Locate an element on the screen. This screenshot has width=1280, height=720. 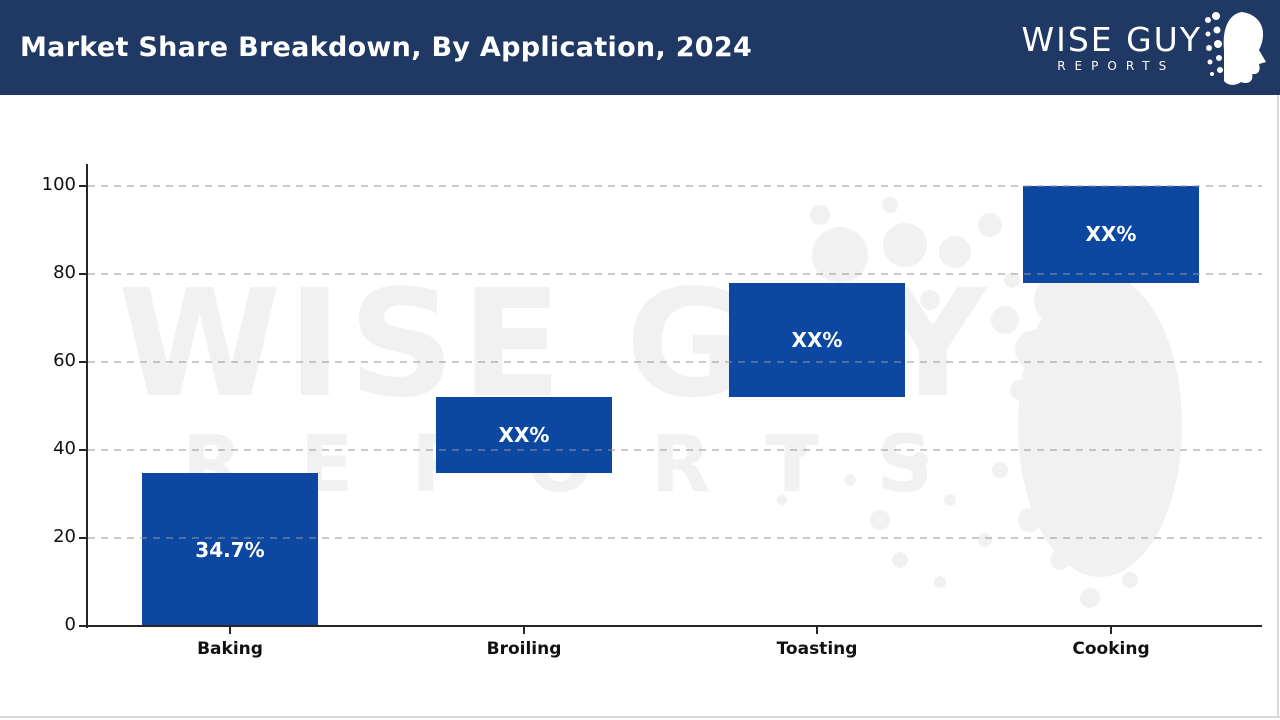
y-tick-label-80: 80 is located at coordinates (64, 272).